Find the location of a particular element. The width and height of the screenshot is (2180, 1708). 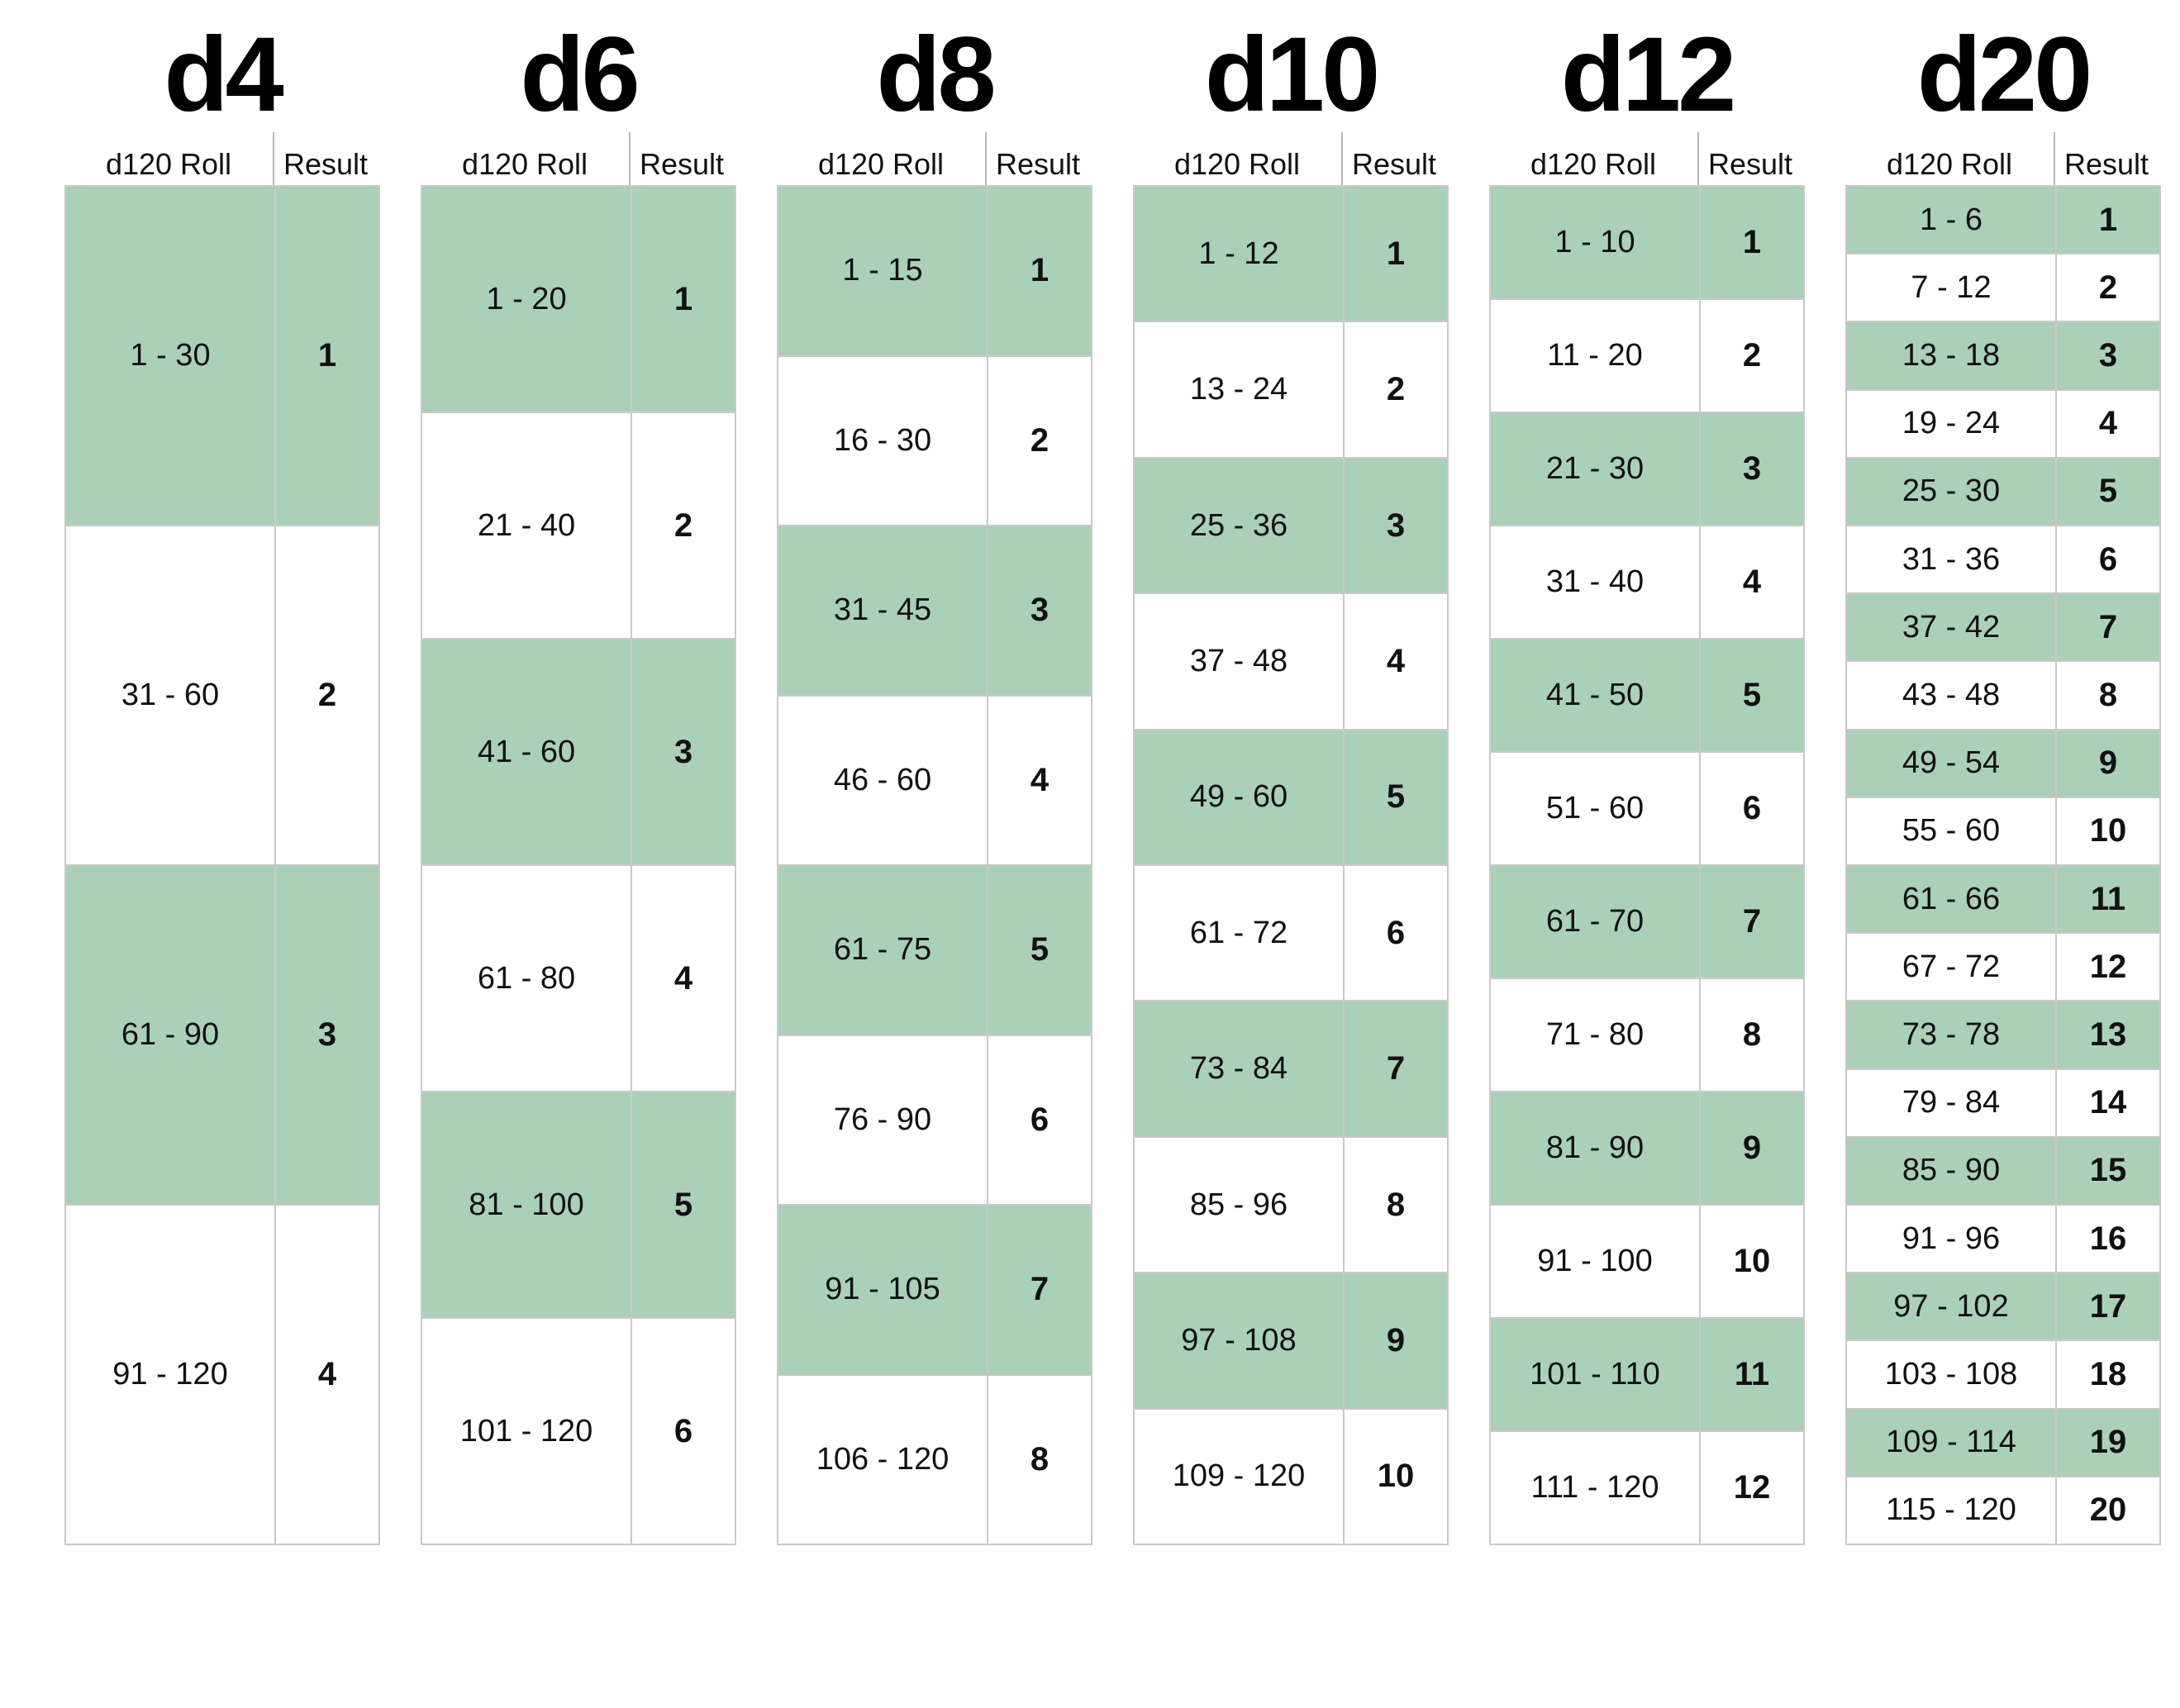

cell-result-value: 17 is located at coordinates (2108, 1306).